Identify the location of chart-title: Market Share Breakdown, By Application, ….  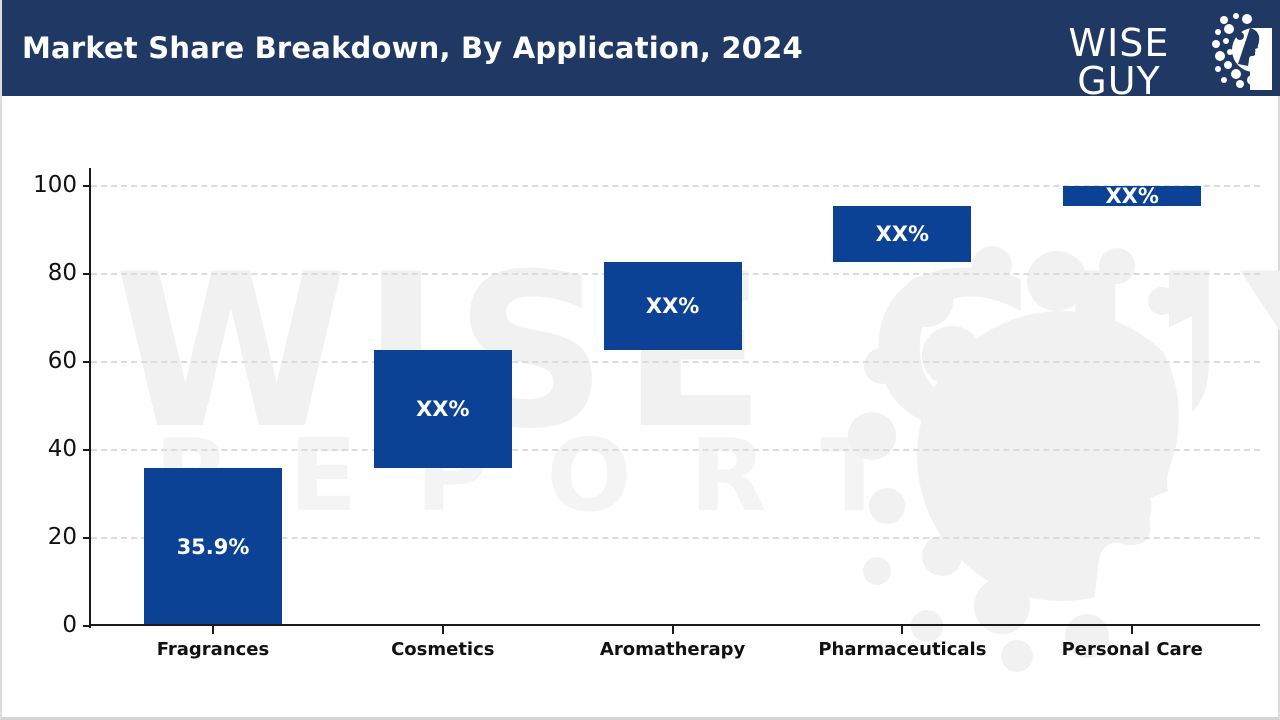
(412, 48).